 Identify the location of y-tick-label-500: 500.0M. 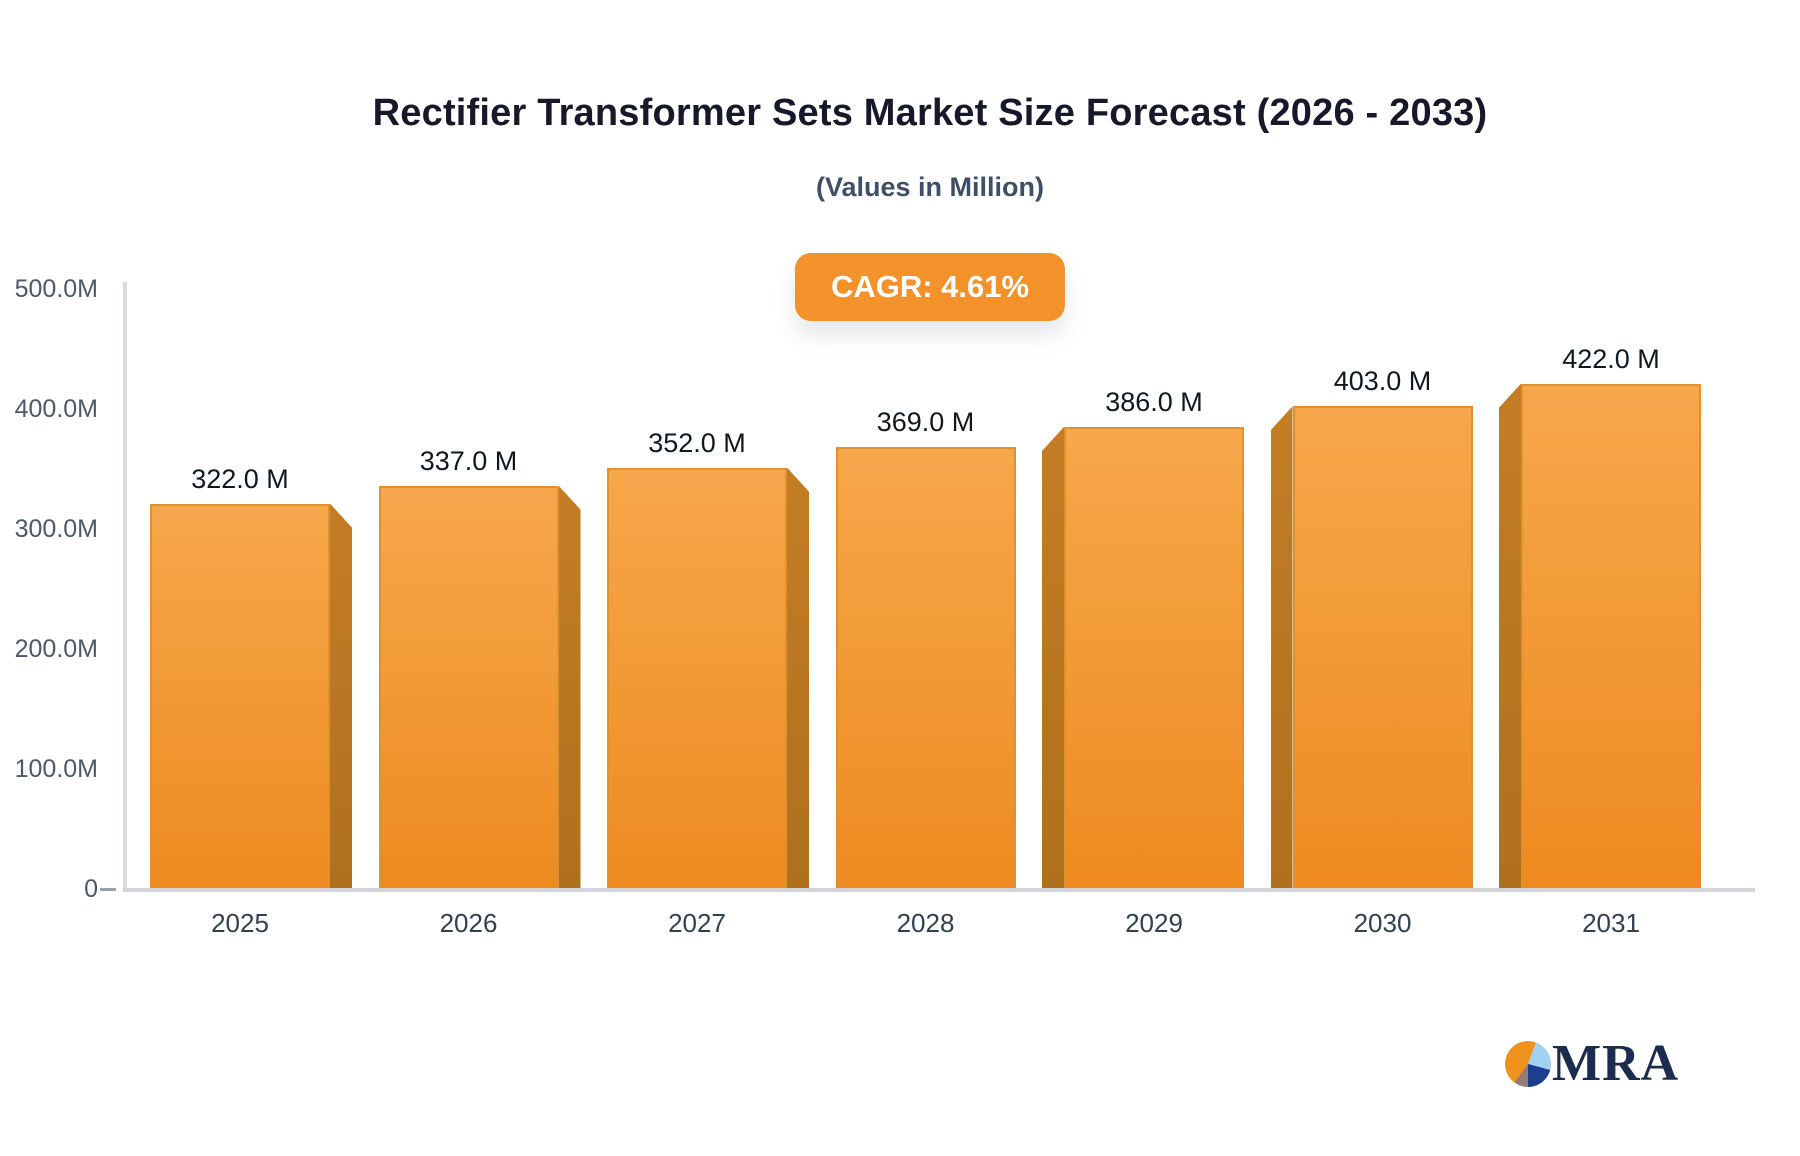
(56, 289).